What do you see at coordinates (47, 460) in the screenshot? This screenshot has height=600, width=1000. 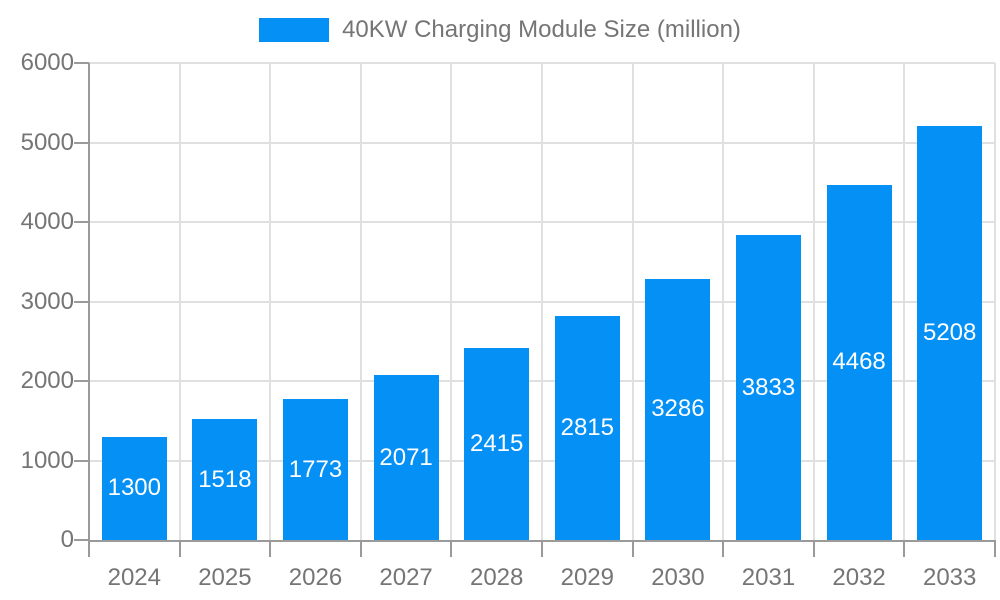 I see `y-axis-tick-label: 1000` at bounding box center [47, 460].